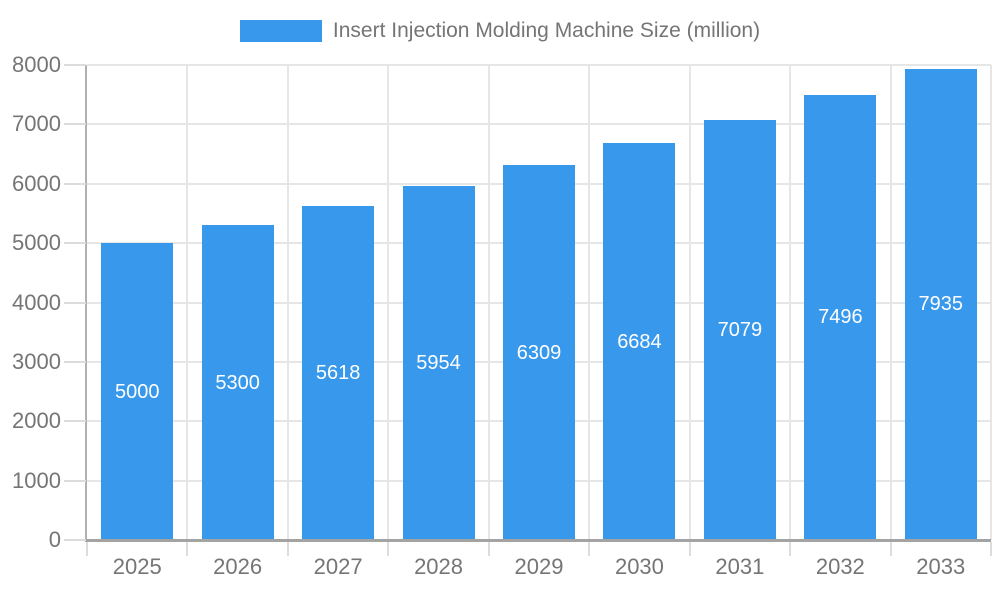 The image size is (1000, 600). I want to click on bar-2025: 5000, so click(137, 391).